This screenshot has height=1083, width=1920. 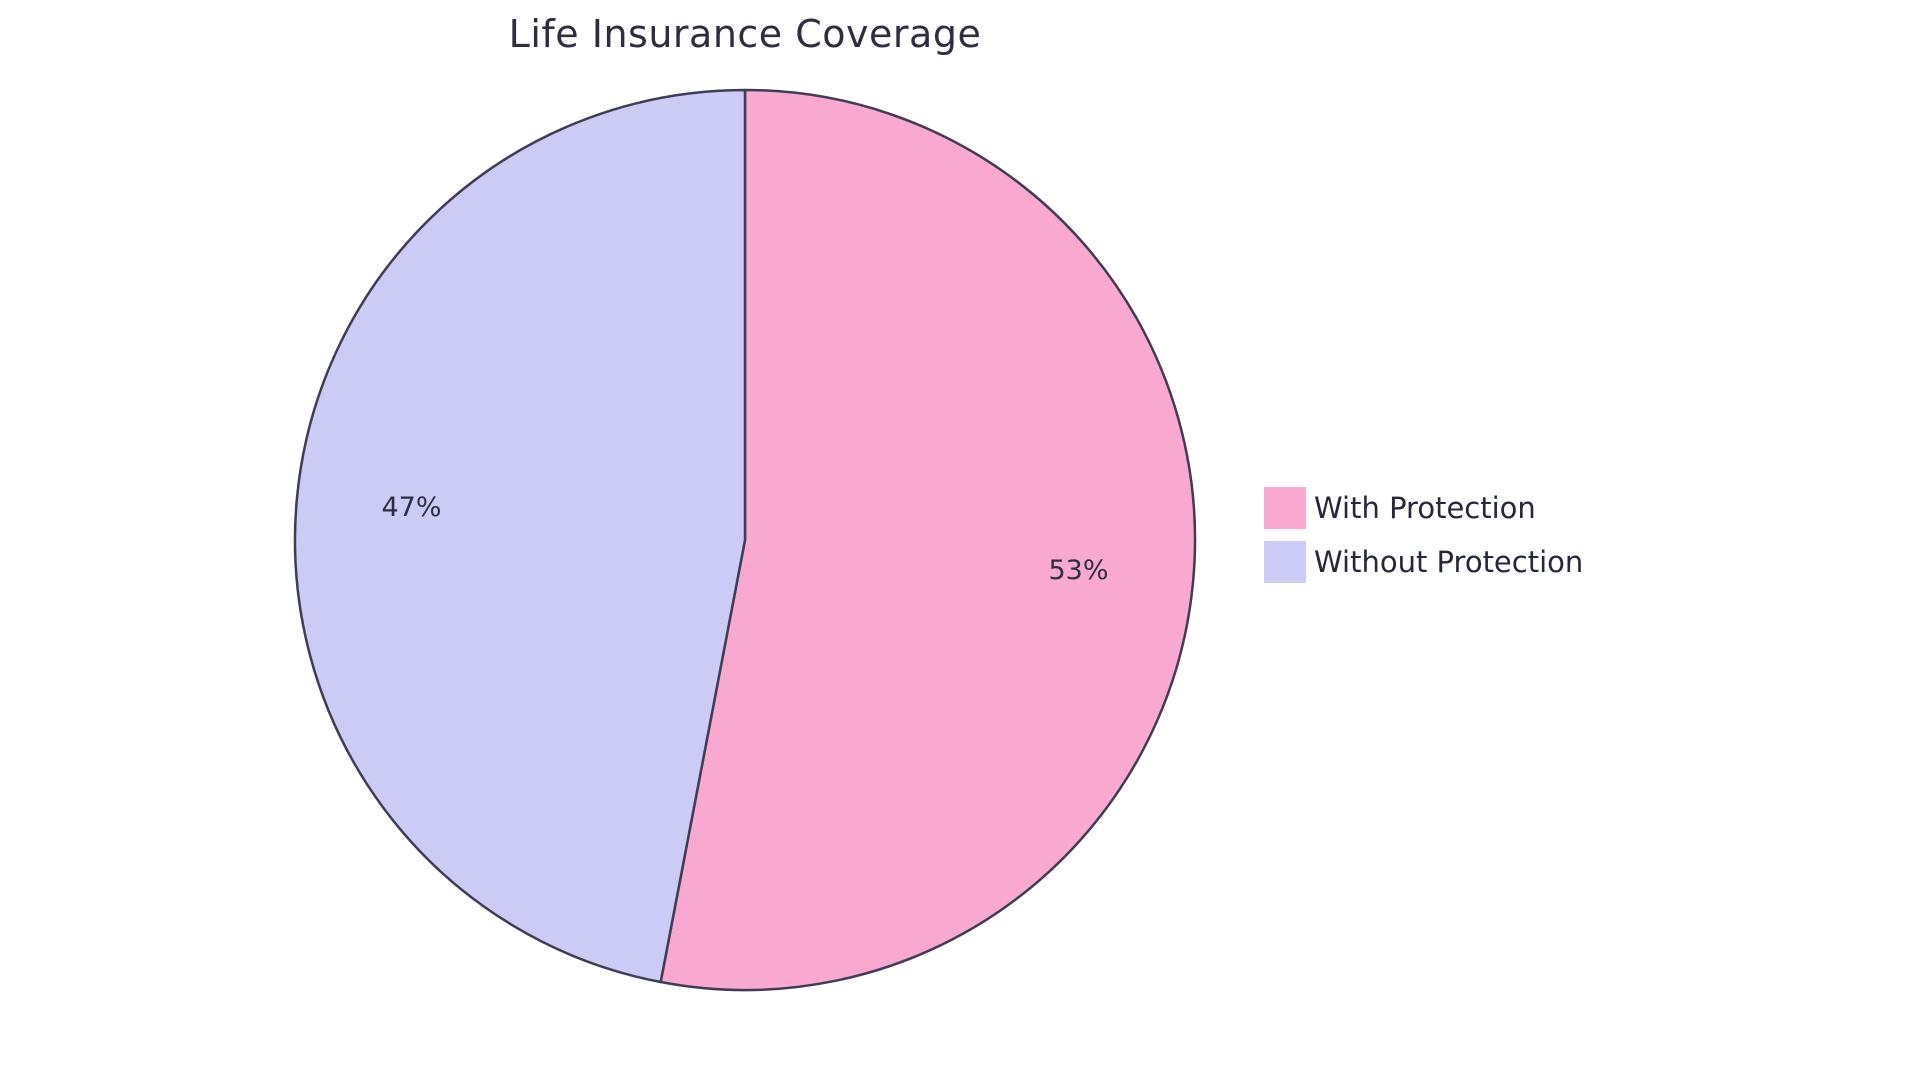 What do you see at coordinates (1423, 535) in the screenshot?
I see `legend: With Protection Without Protection` at bounding box center [1423, 535].